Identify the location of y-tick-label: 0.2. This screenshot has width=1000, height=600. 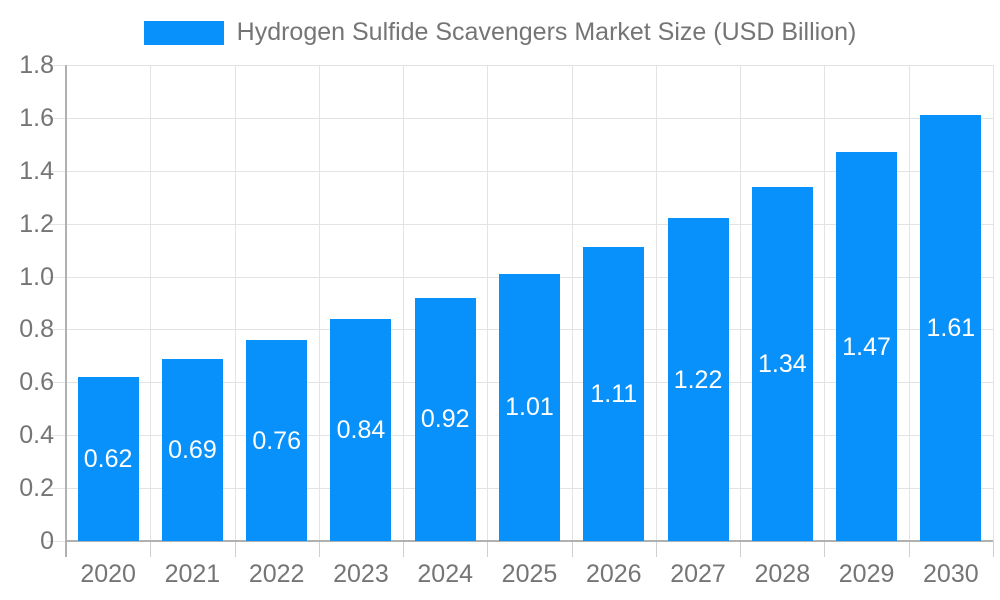
(36, 488).